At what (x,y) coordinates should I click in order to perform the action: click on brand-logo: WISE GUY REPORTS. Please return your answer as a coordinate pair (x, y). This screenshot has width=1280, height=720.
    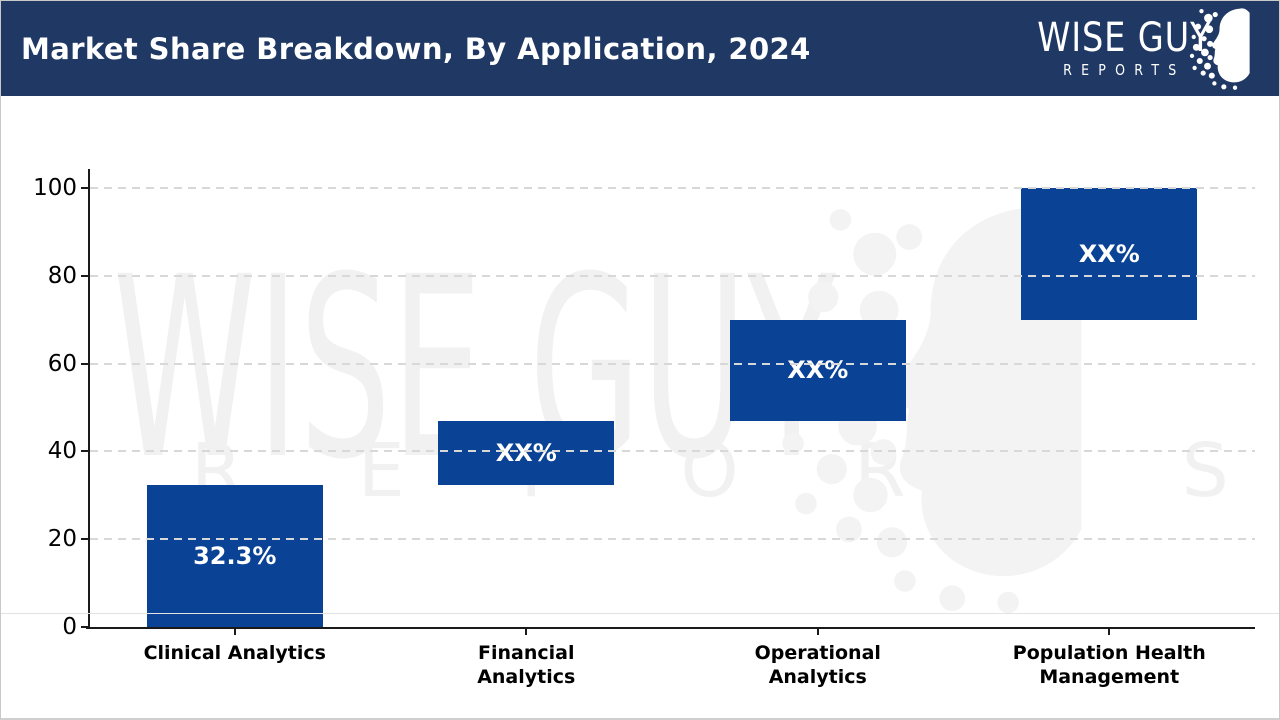
    Looking at the image, I should click on (1138, 48).